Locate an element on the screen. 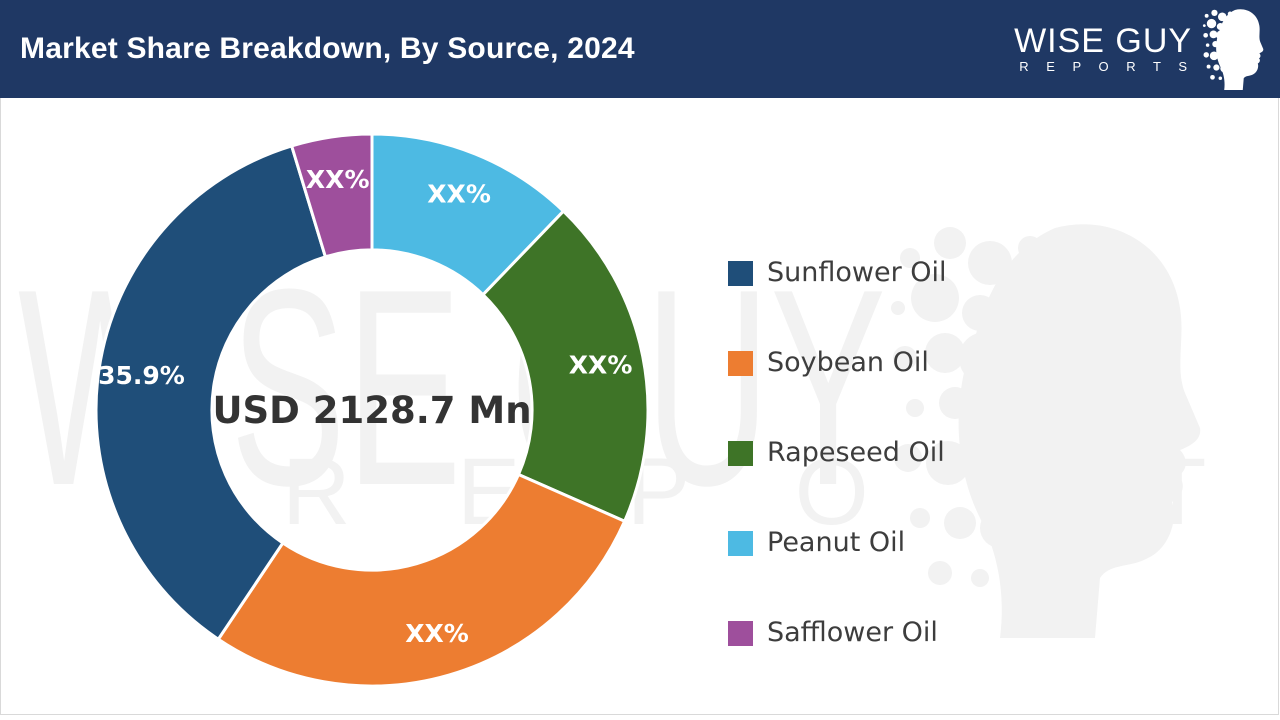  legend-swatch-rapeseed-oil is located at coordinates (740, 453).